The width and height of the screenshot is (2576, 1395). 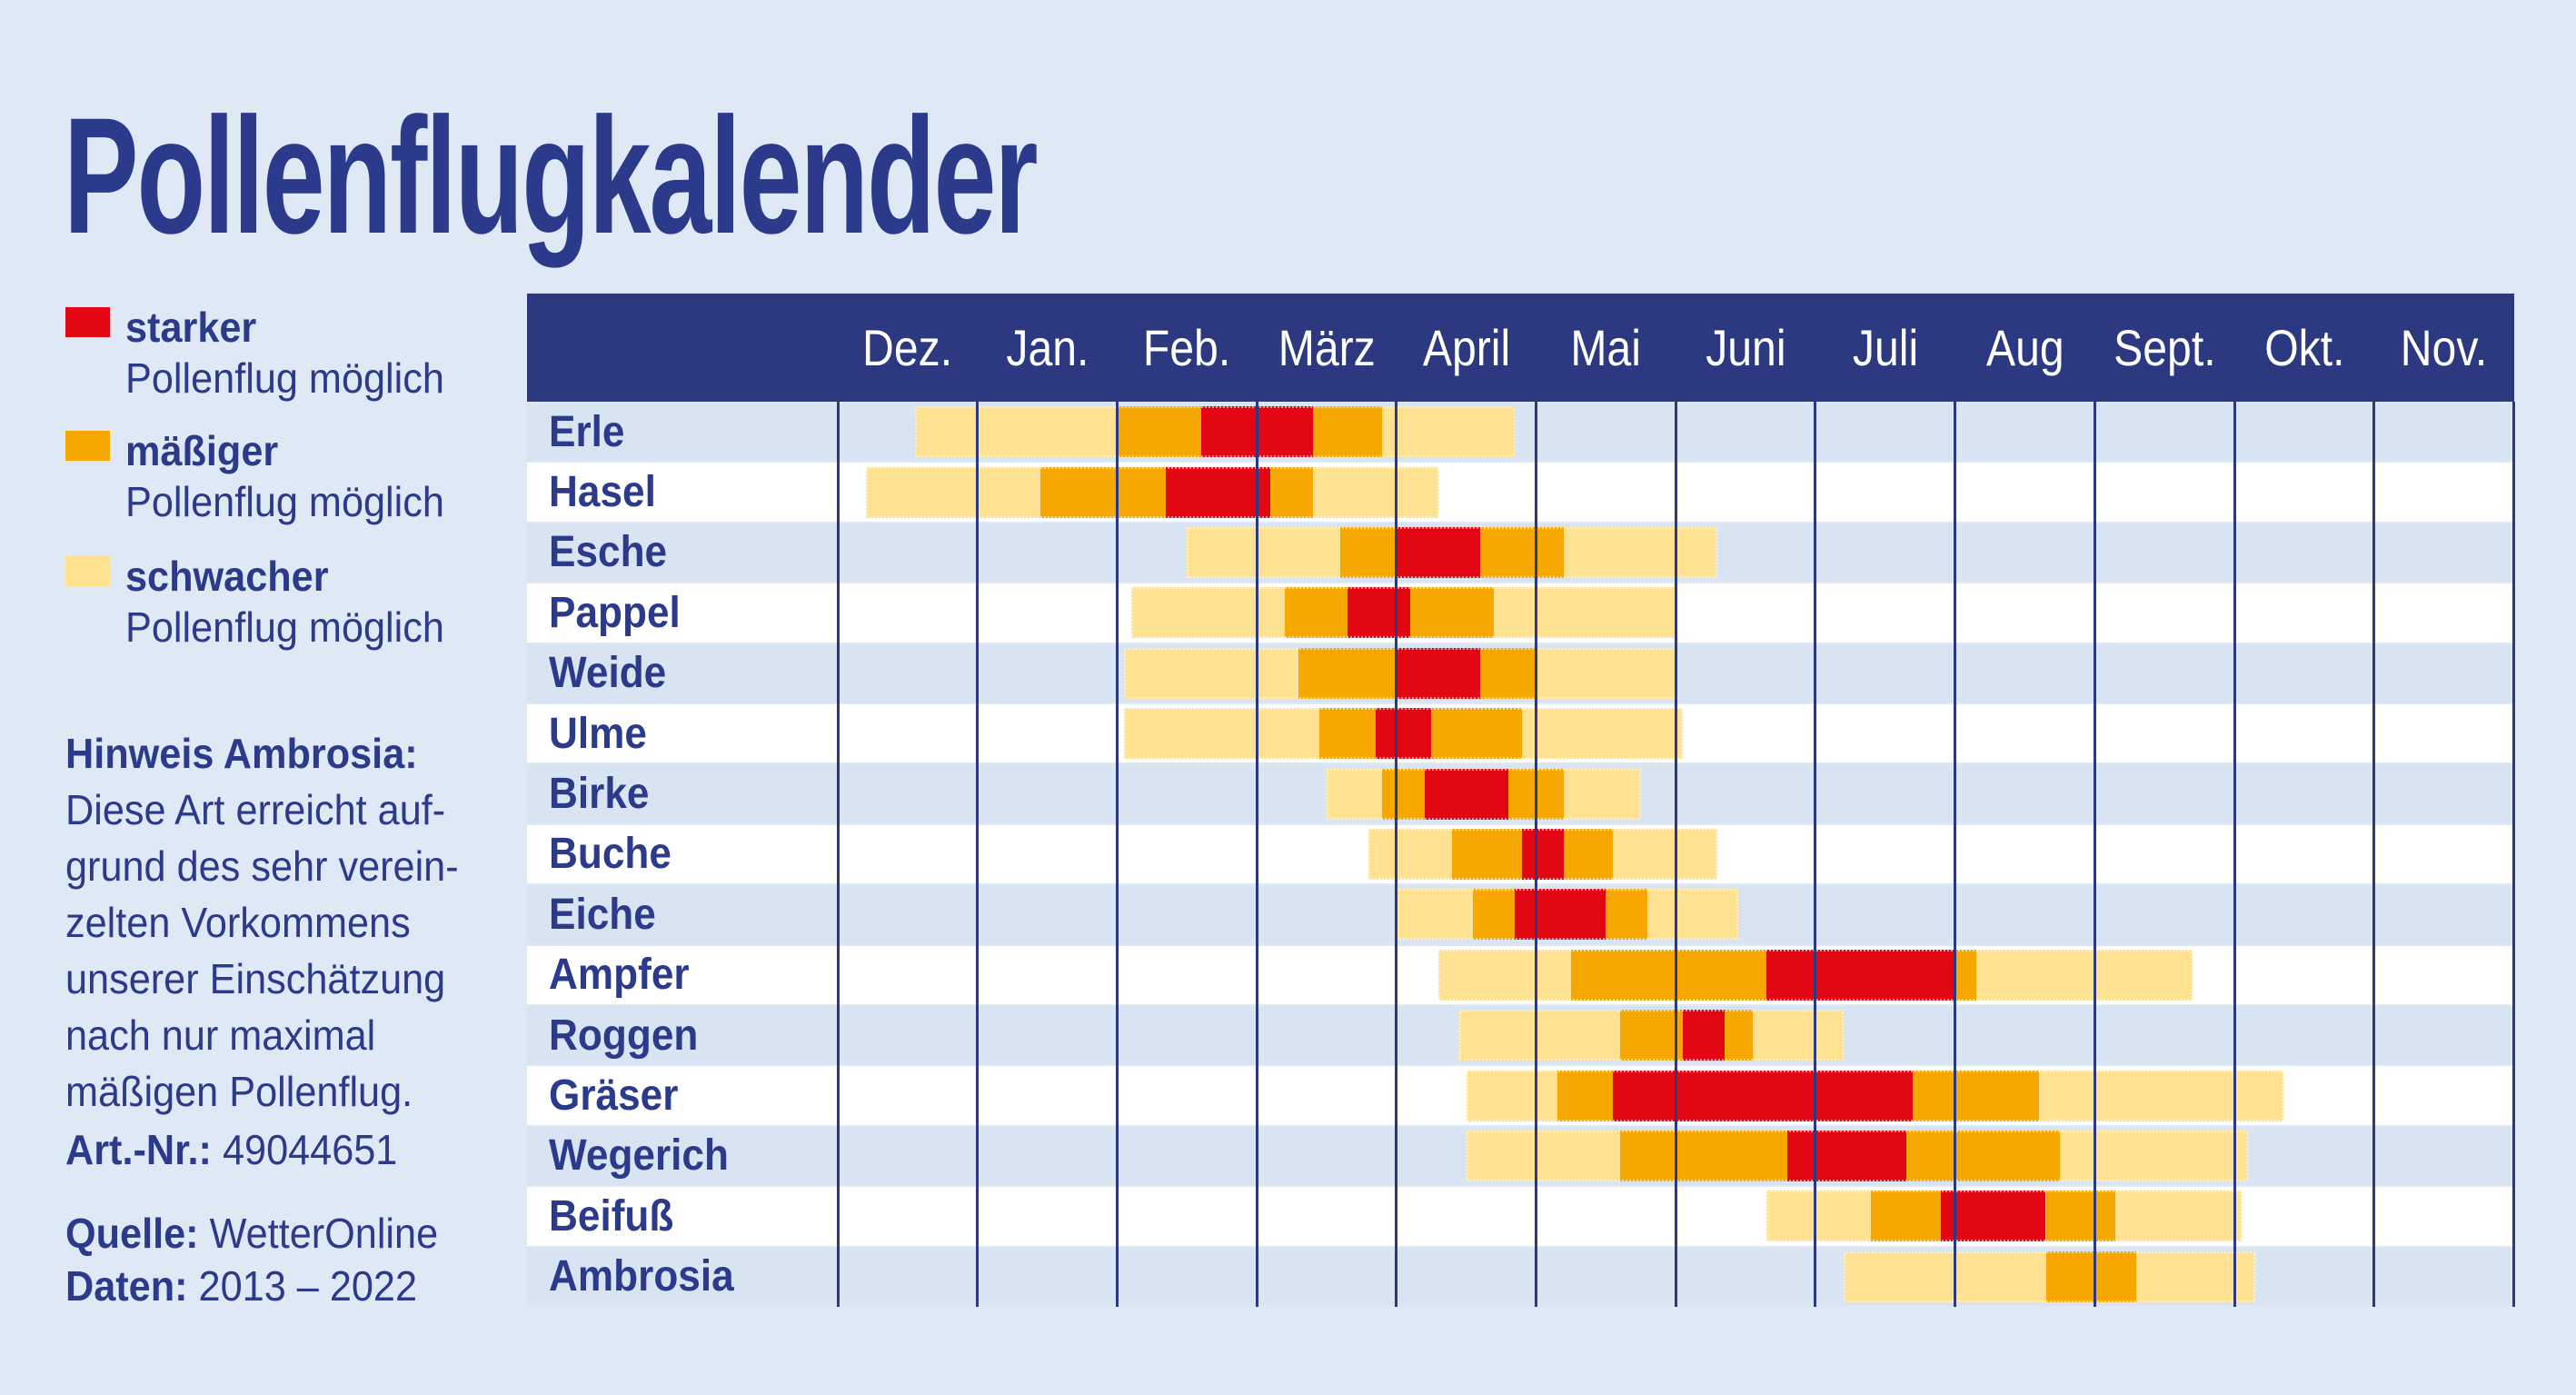 I want to click on species-row-birke: Birke, so click(x=1288, y=793).